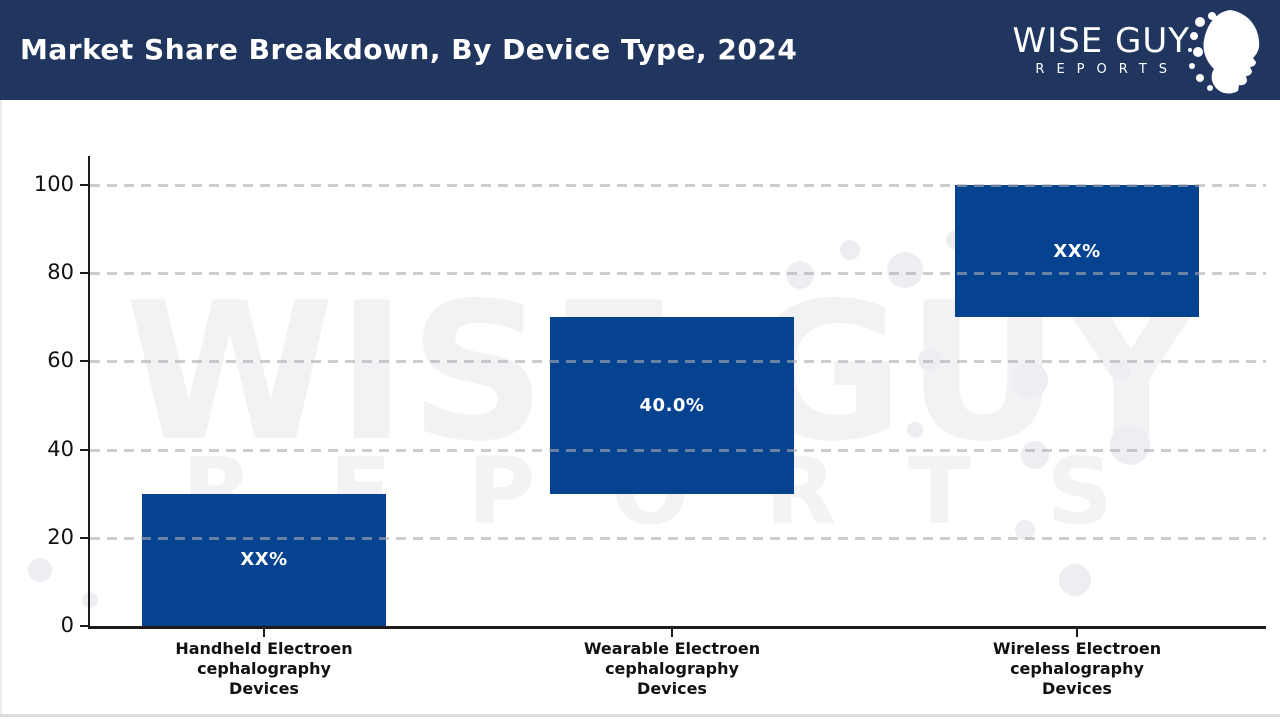 The height and width of the screenshot is (720, 1280). Describe the element at coordinates (89, 391) in the screenshot. I see `y-axis-line` at that location.